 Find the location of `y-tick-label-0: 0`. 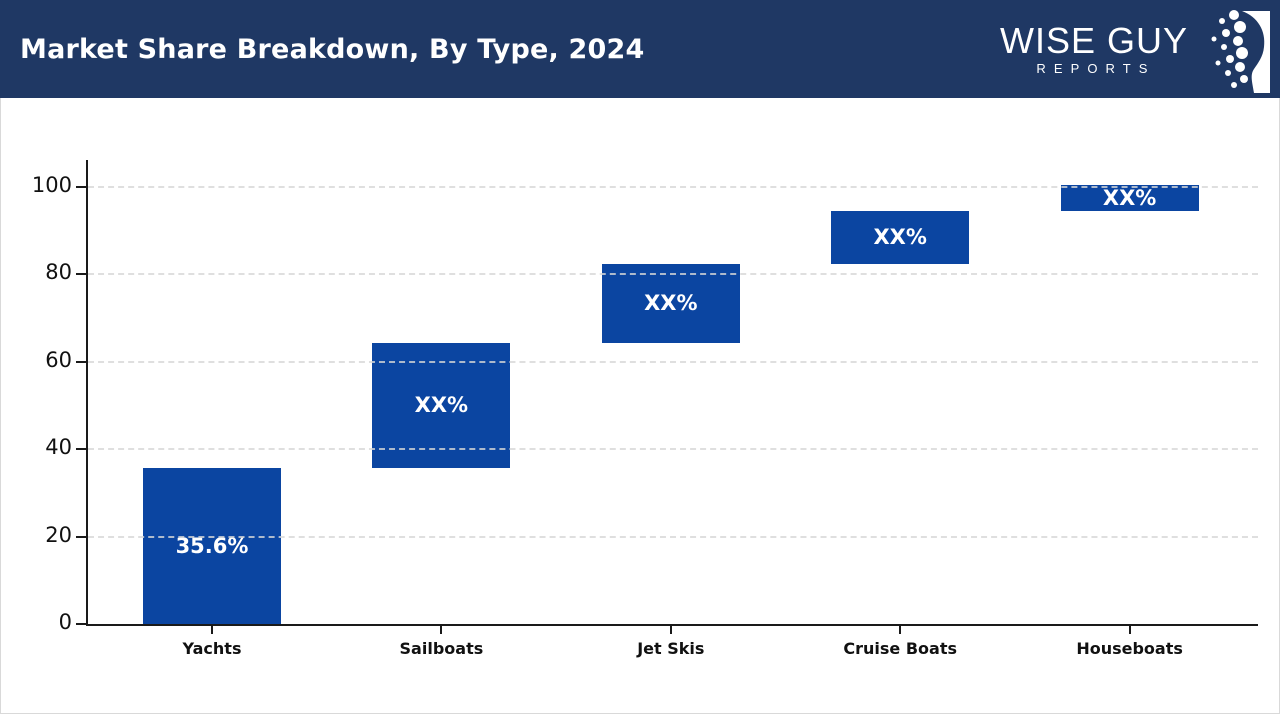

y-tick-label-0: 0 is located at coordinates (65, 622).